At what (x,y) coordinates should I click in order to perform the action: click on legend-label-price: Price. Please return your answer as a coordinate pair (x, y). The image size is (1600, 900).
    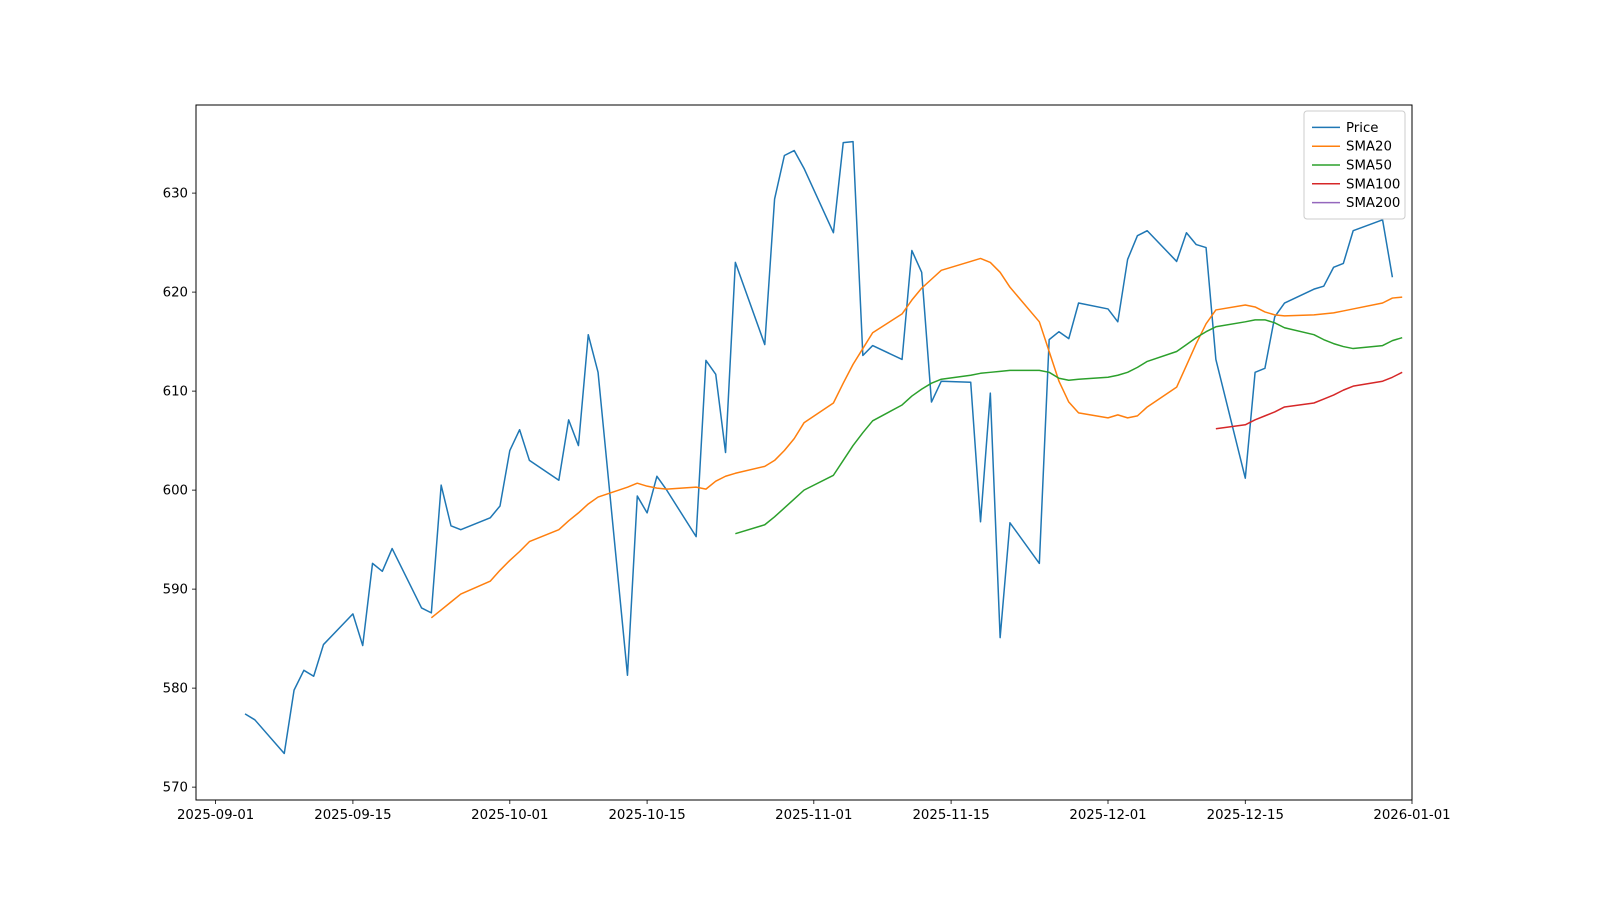
    Looking at the image, I should click on (1362, 128).